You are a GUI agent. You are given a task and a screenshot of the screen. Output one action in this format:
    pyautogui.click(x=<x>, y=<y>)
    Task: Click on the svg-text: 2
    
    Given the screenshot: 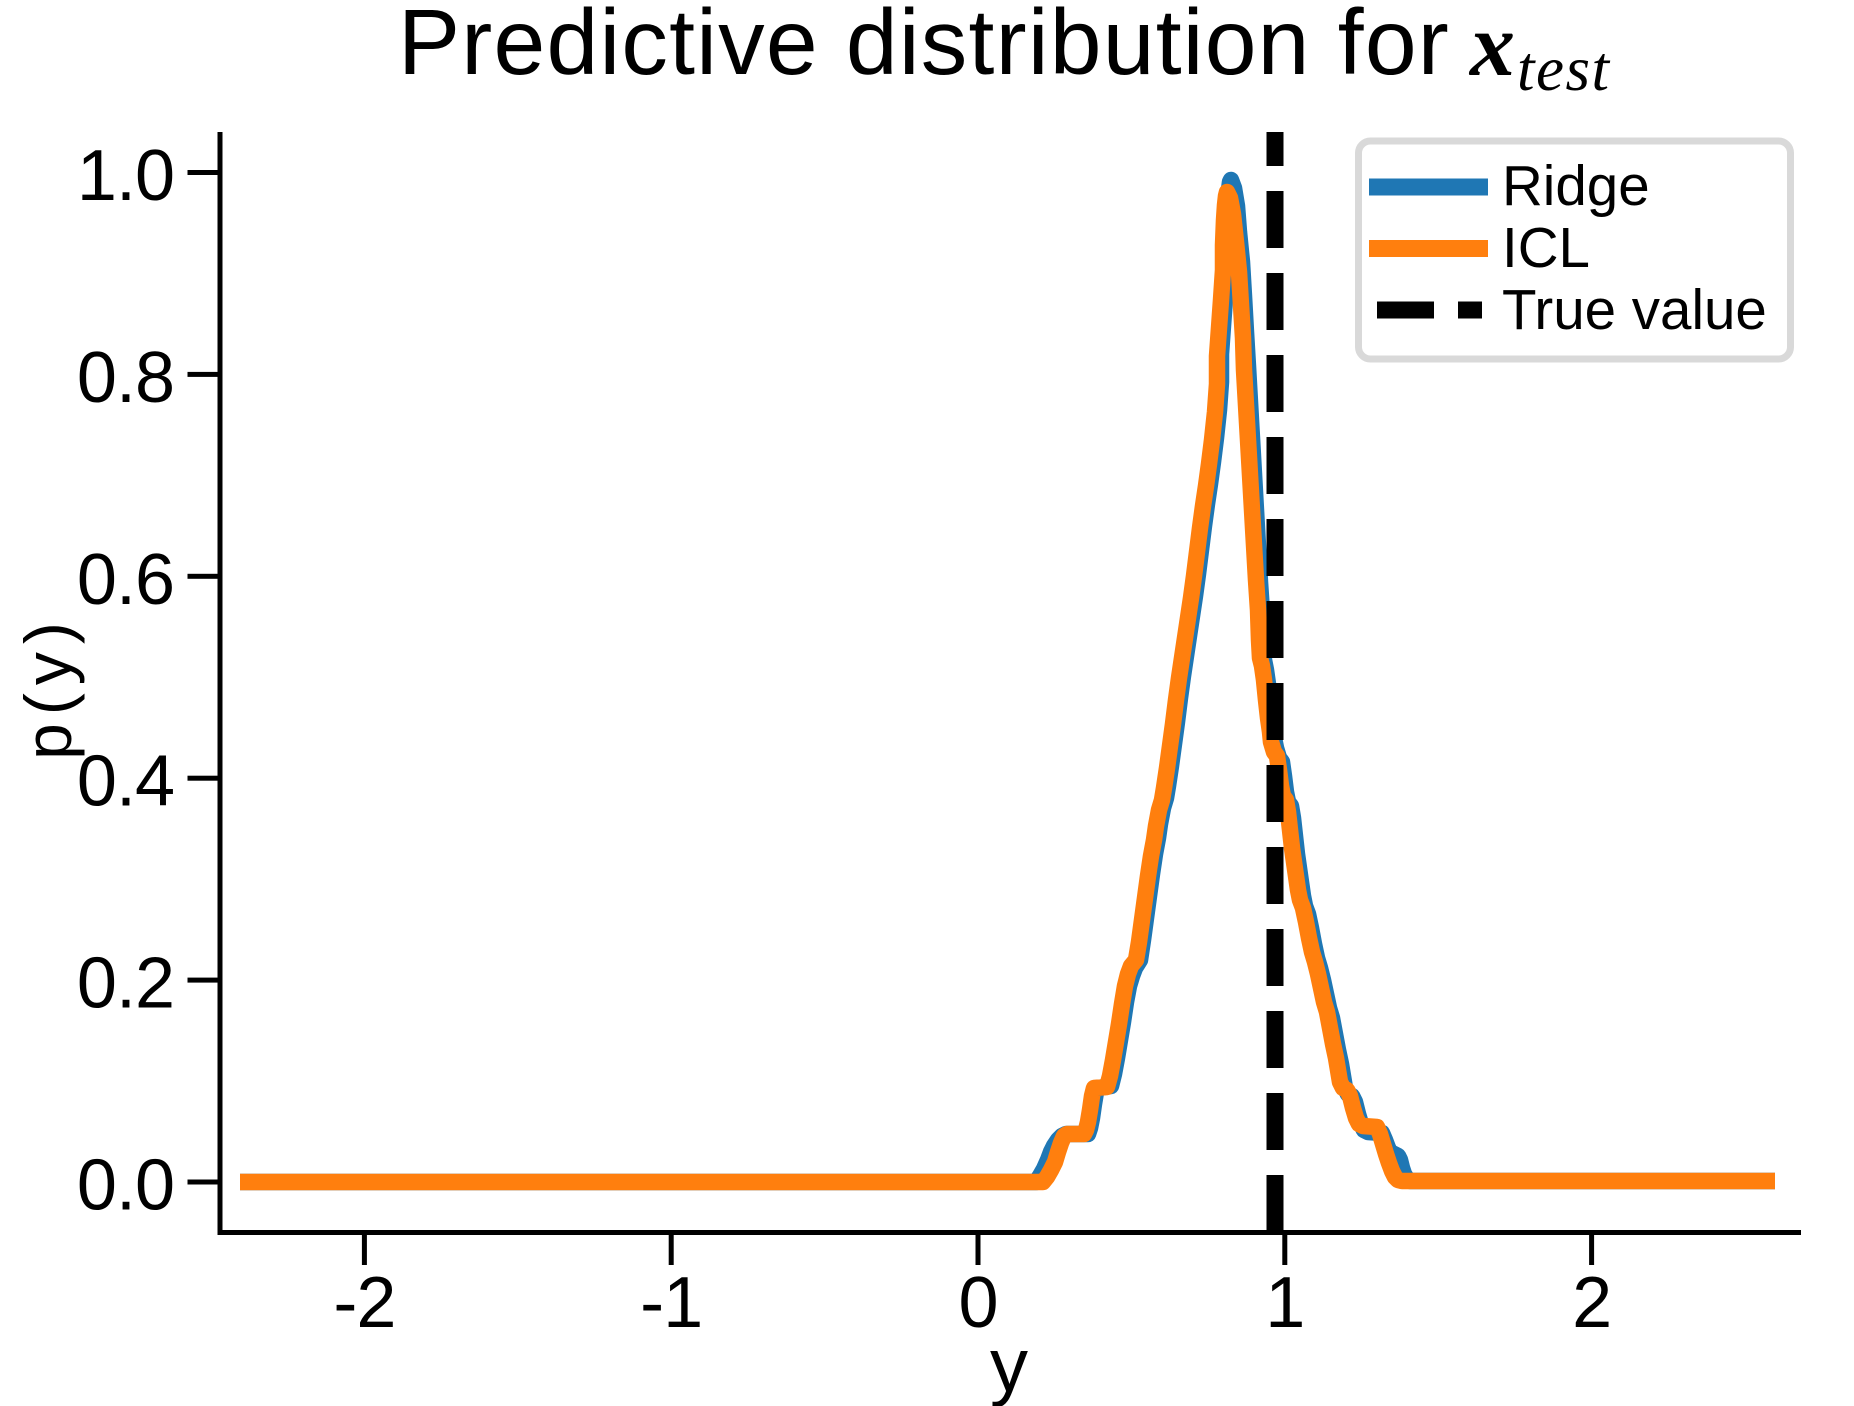 What is the action you would take?
    pyautogui.click(x=1591, y=1303)
    